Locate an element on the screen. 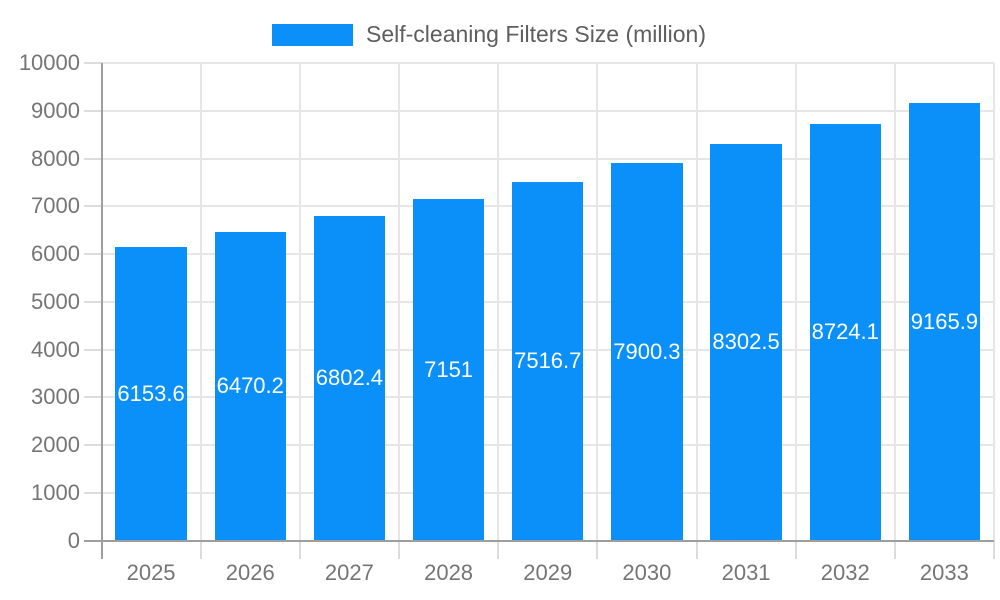 Image resolution: width=1000 pixels, height=600 pixels. x-axis-line is located at coordinates (539, 540).